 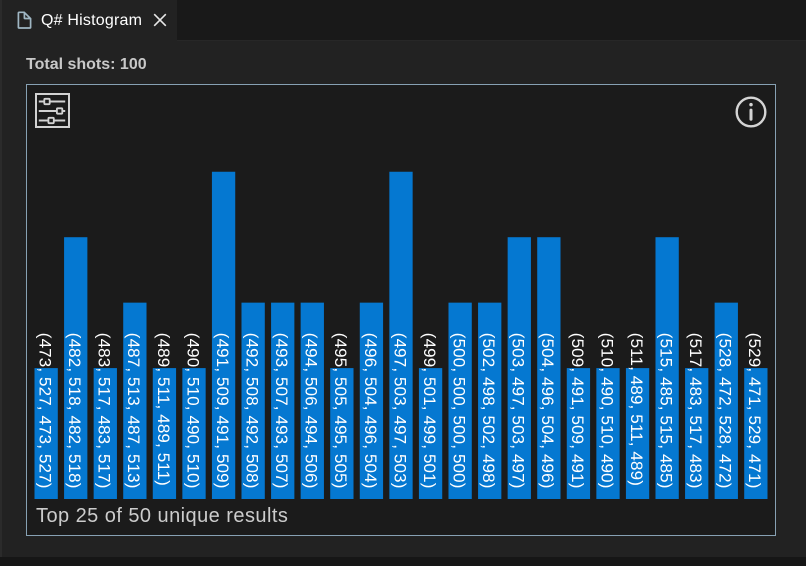 I want to click on svg-text: (503, 497, 503, 497), so click(x=518, y=411).